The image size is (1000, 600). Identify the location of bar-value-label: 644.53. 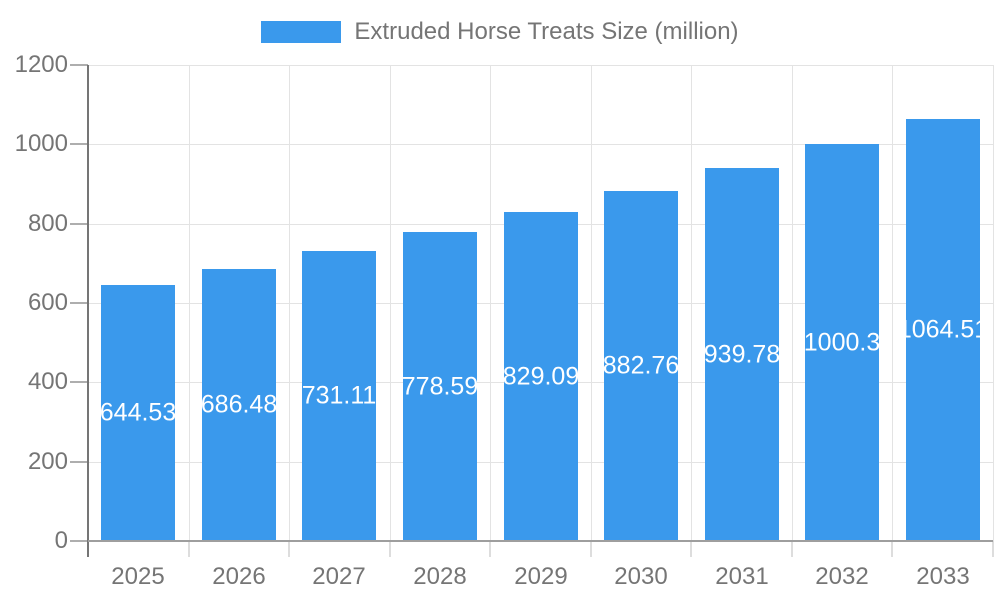
(138, 412).